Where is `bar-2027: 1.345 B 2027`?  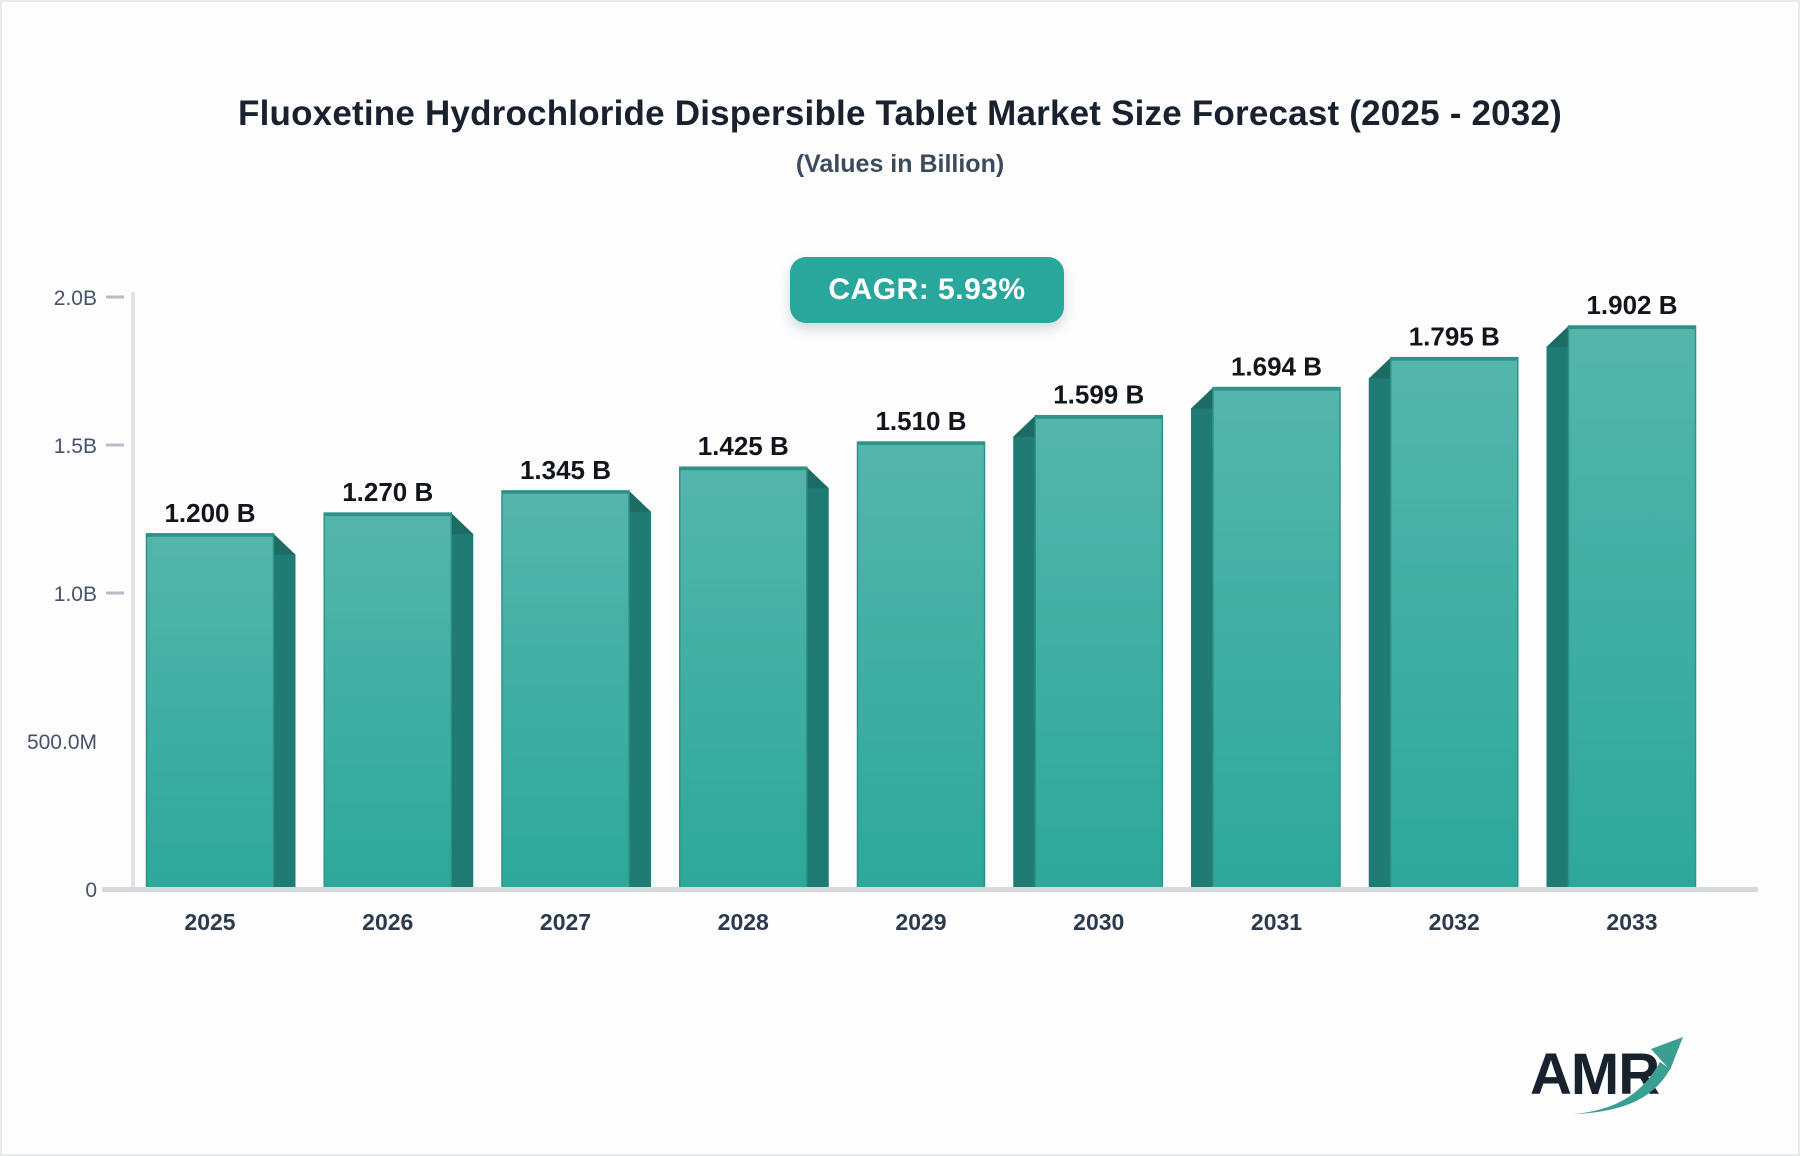
bar-2027: 1.345 B 2027 is located at coordinates (576, 695).